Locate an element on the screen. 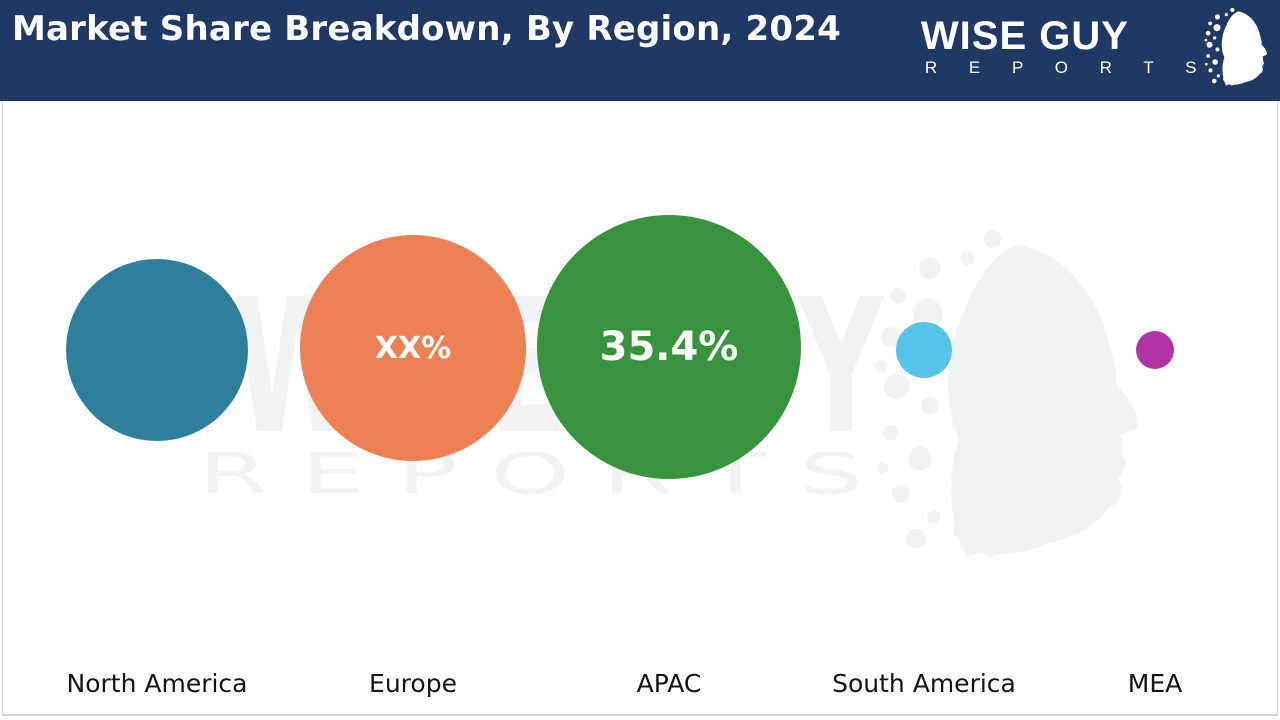  category-label-mea: MEA is located at coordinates (1155, 683).